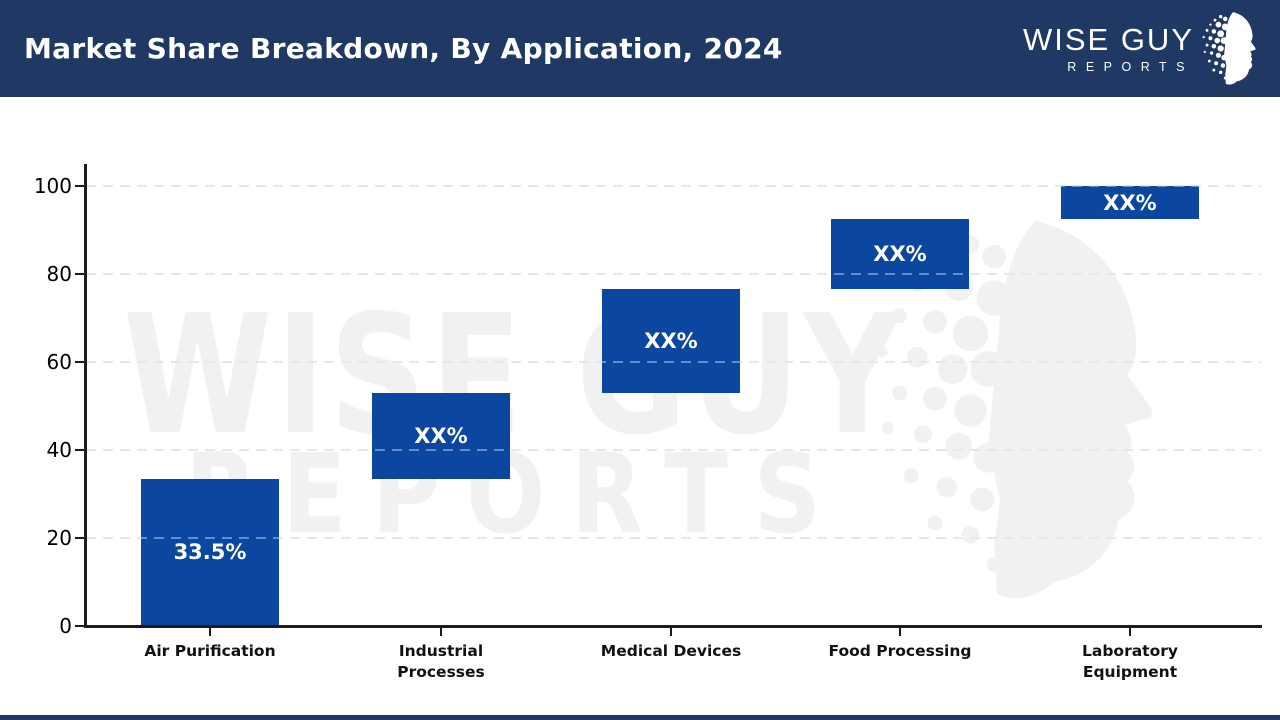 The width and height of the screenshot is (1280, 720). Describe the element at coordinates (59, 274) in the screenshot. I see `y-axis-tick-label: 80` at that location.